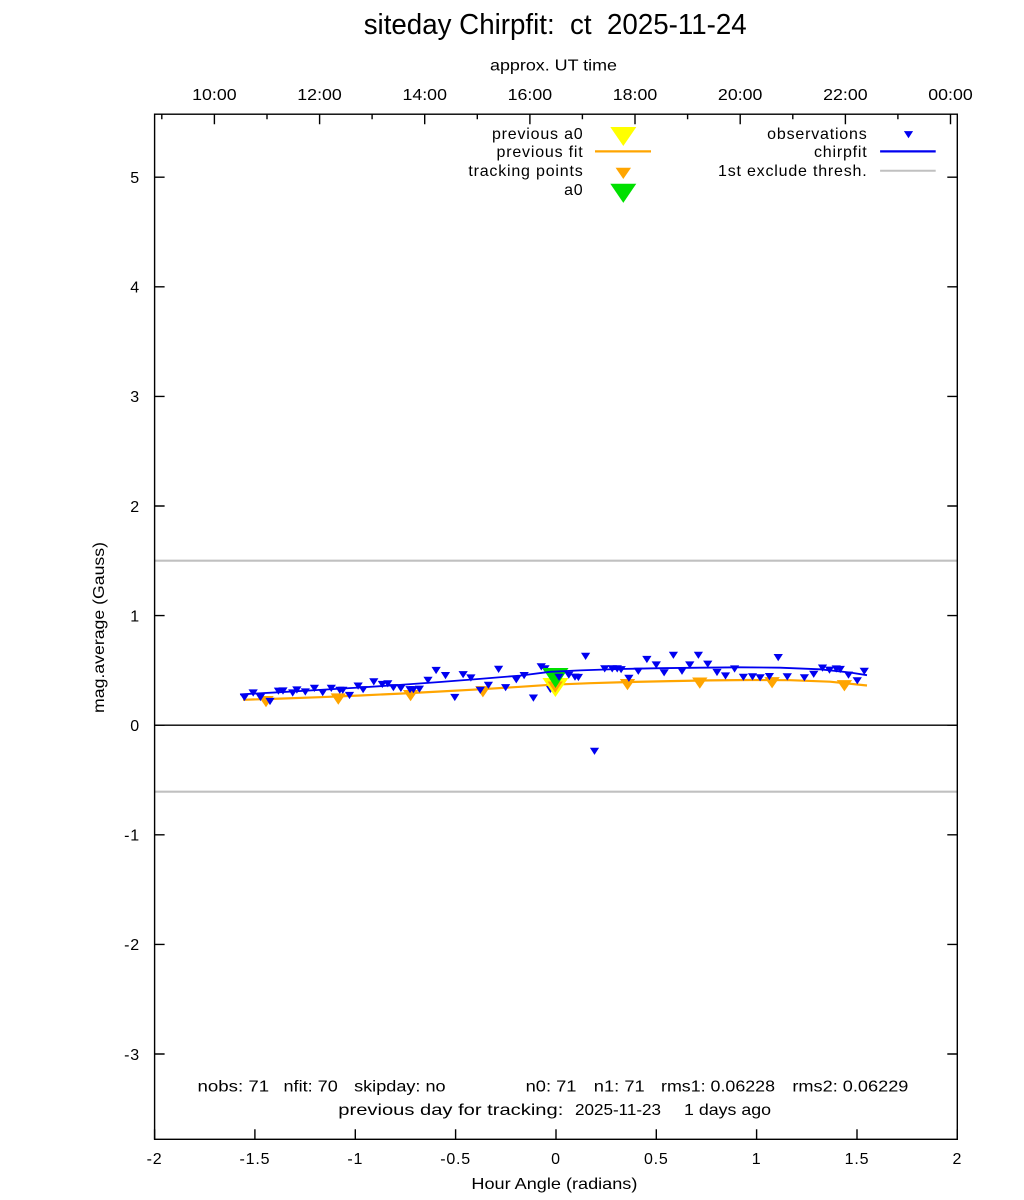 The image size is (1024, 1200). What do you see at coordinates (718, 1087) in the screenshot?
I see `svg-text: rms1: 0.06228` at bounding box center [718, 1087].